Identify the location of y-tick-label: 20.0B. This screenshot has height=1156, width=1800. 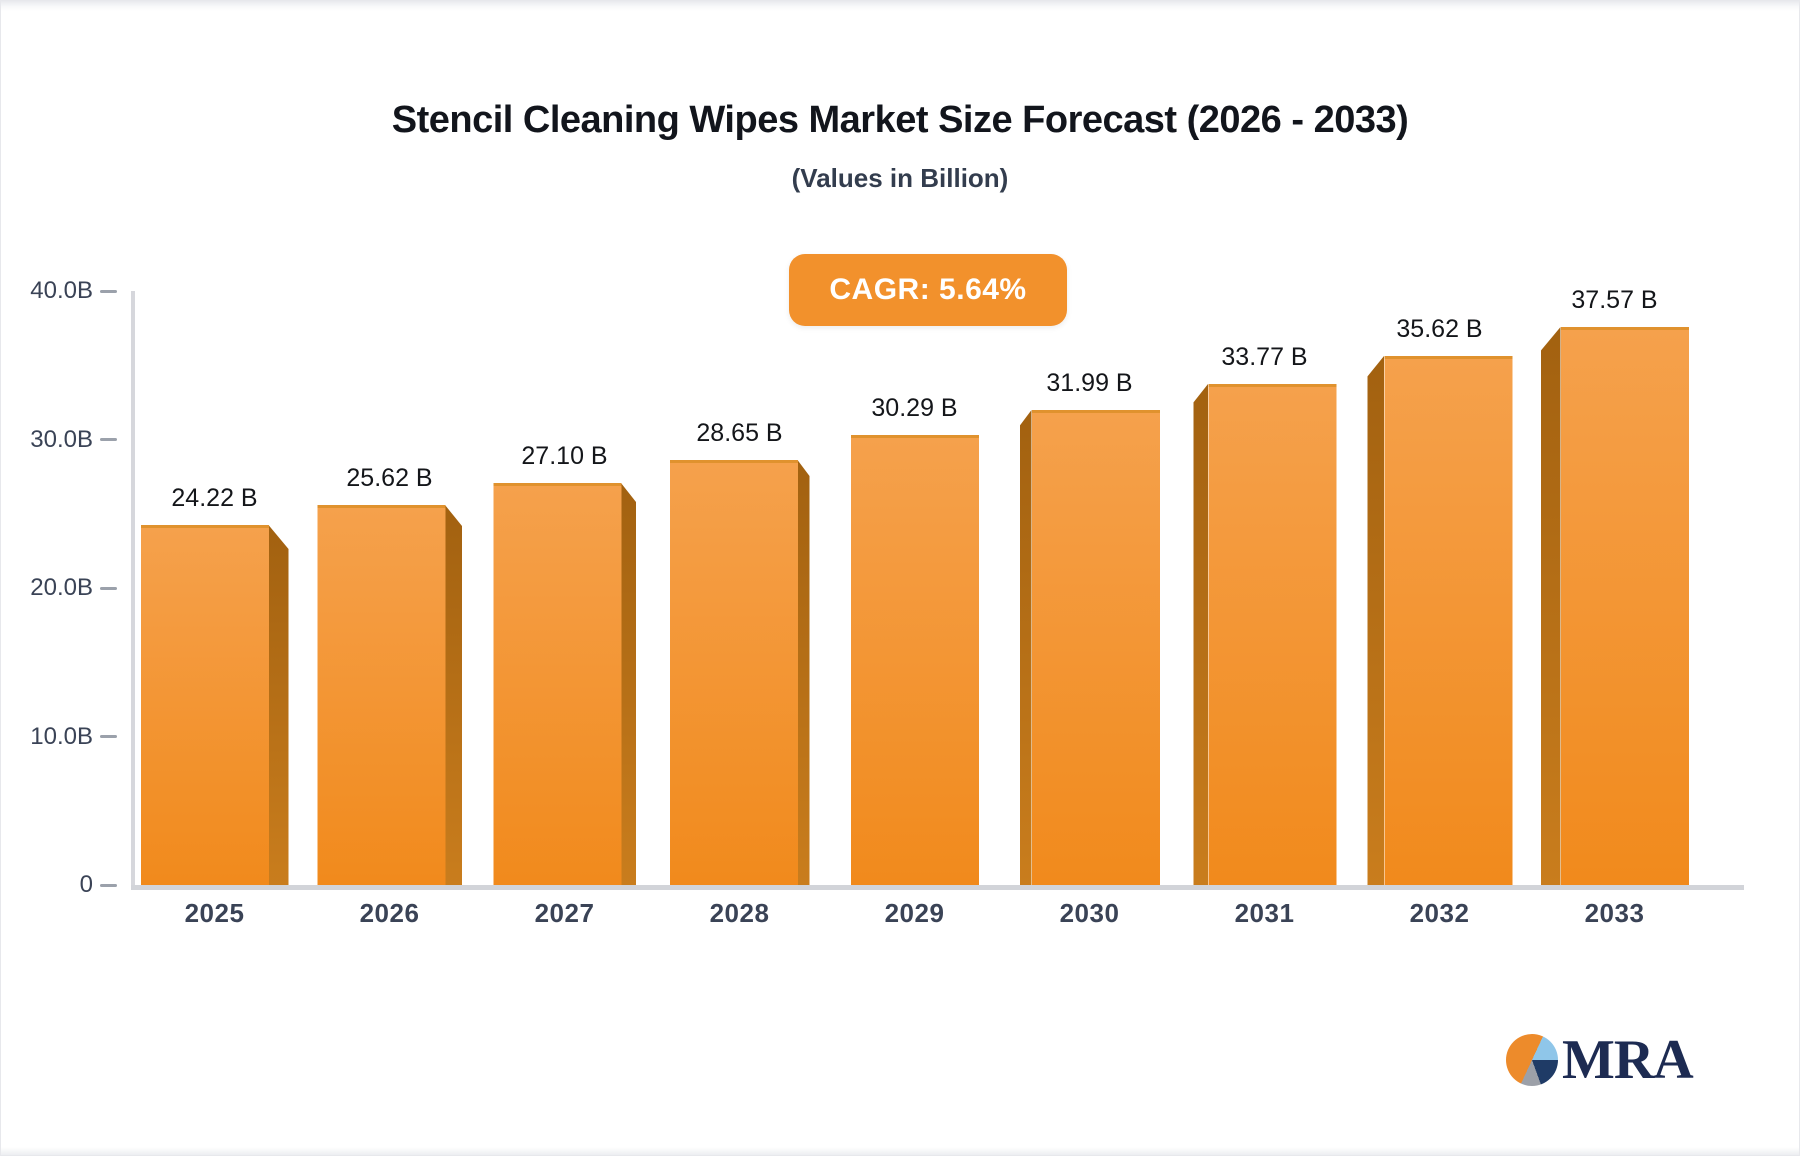
(61, 587).